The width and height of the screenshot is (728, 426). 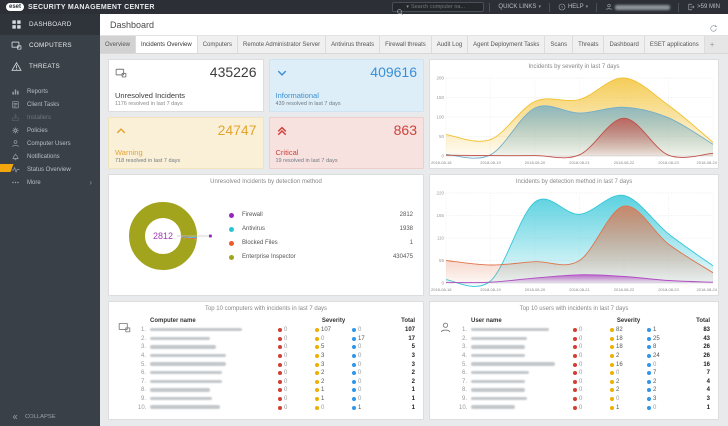 I want to click on tab-audit-log: Audit Log, so click(x=450, y=44).